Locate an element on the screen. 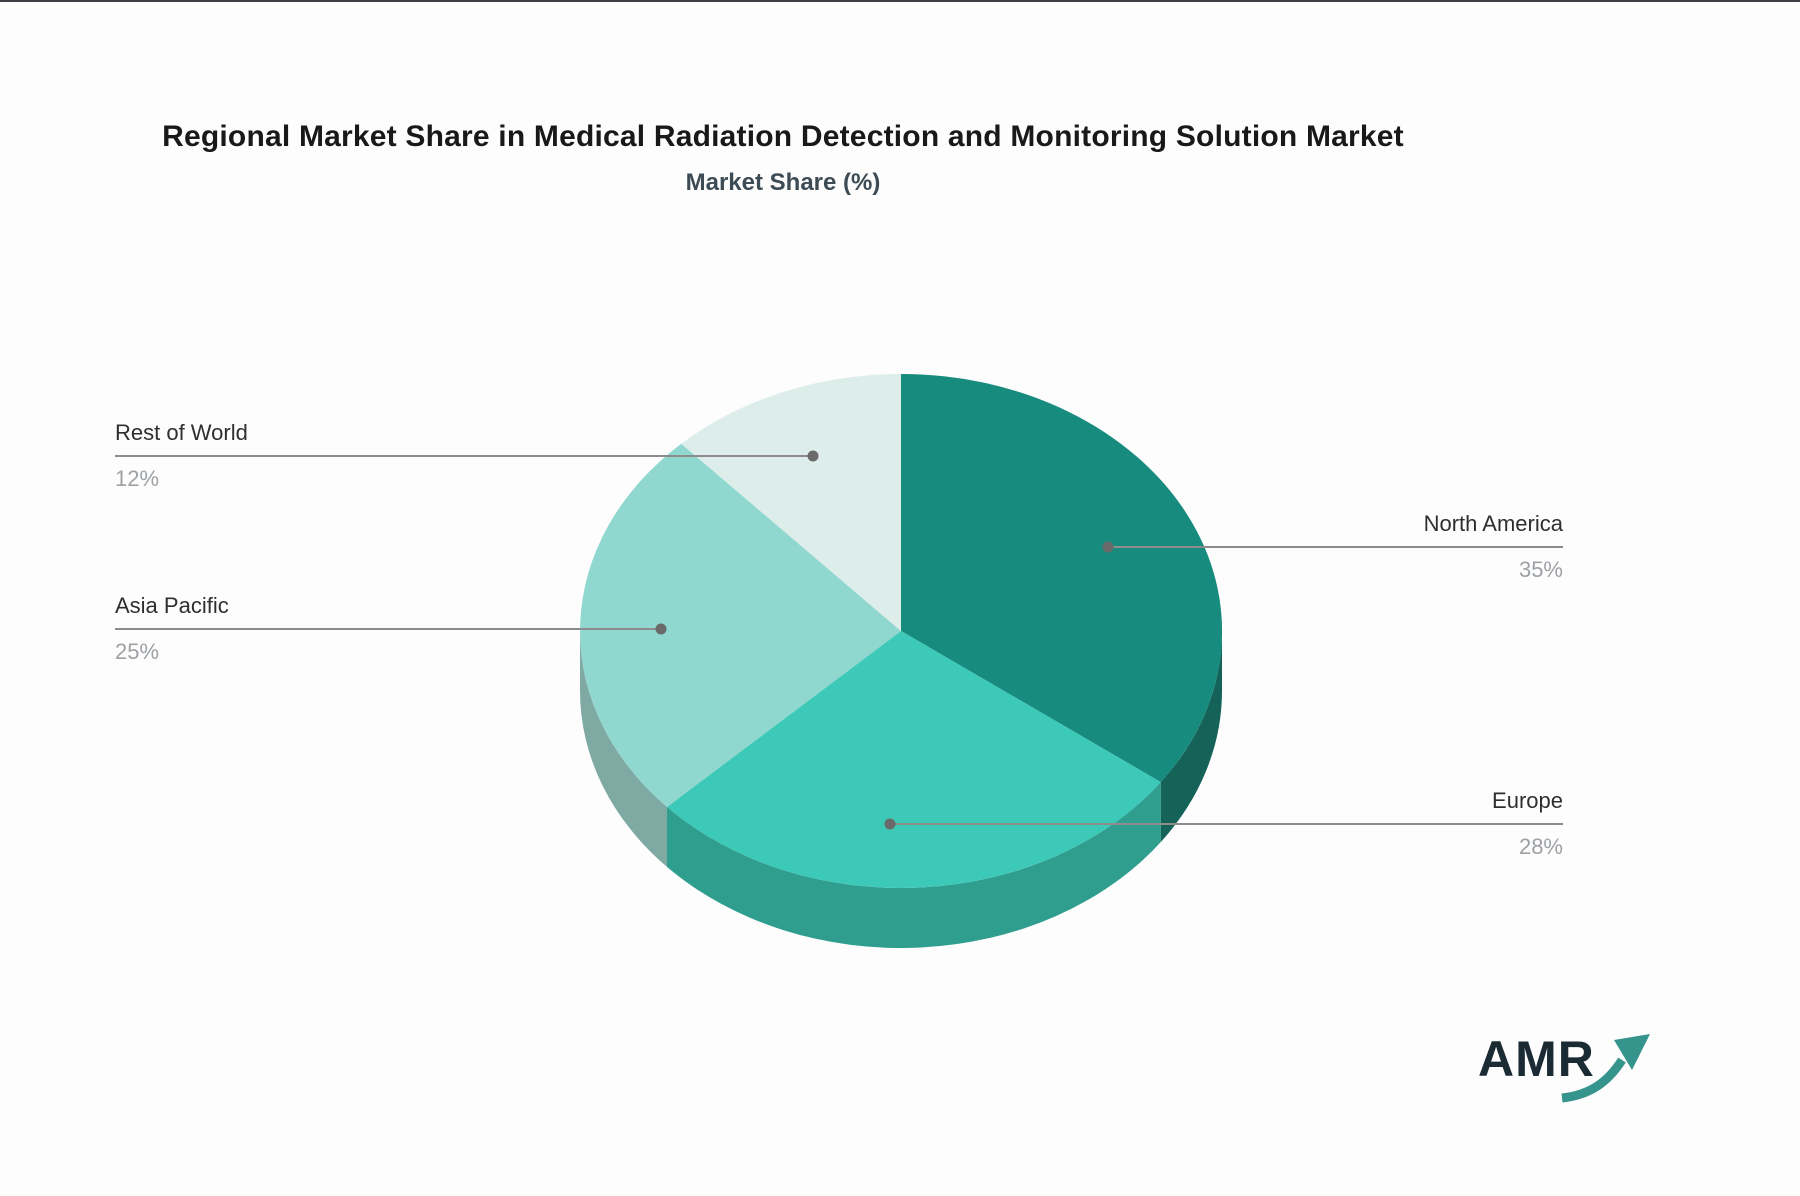 The width and height of the screenshot is (1800, 1196). pie-slice-north-america is located at coordinates (1062, 578).